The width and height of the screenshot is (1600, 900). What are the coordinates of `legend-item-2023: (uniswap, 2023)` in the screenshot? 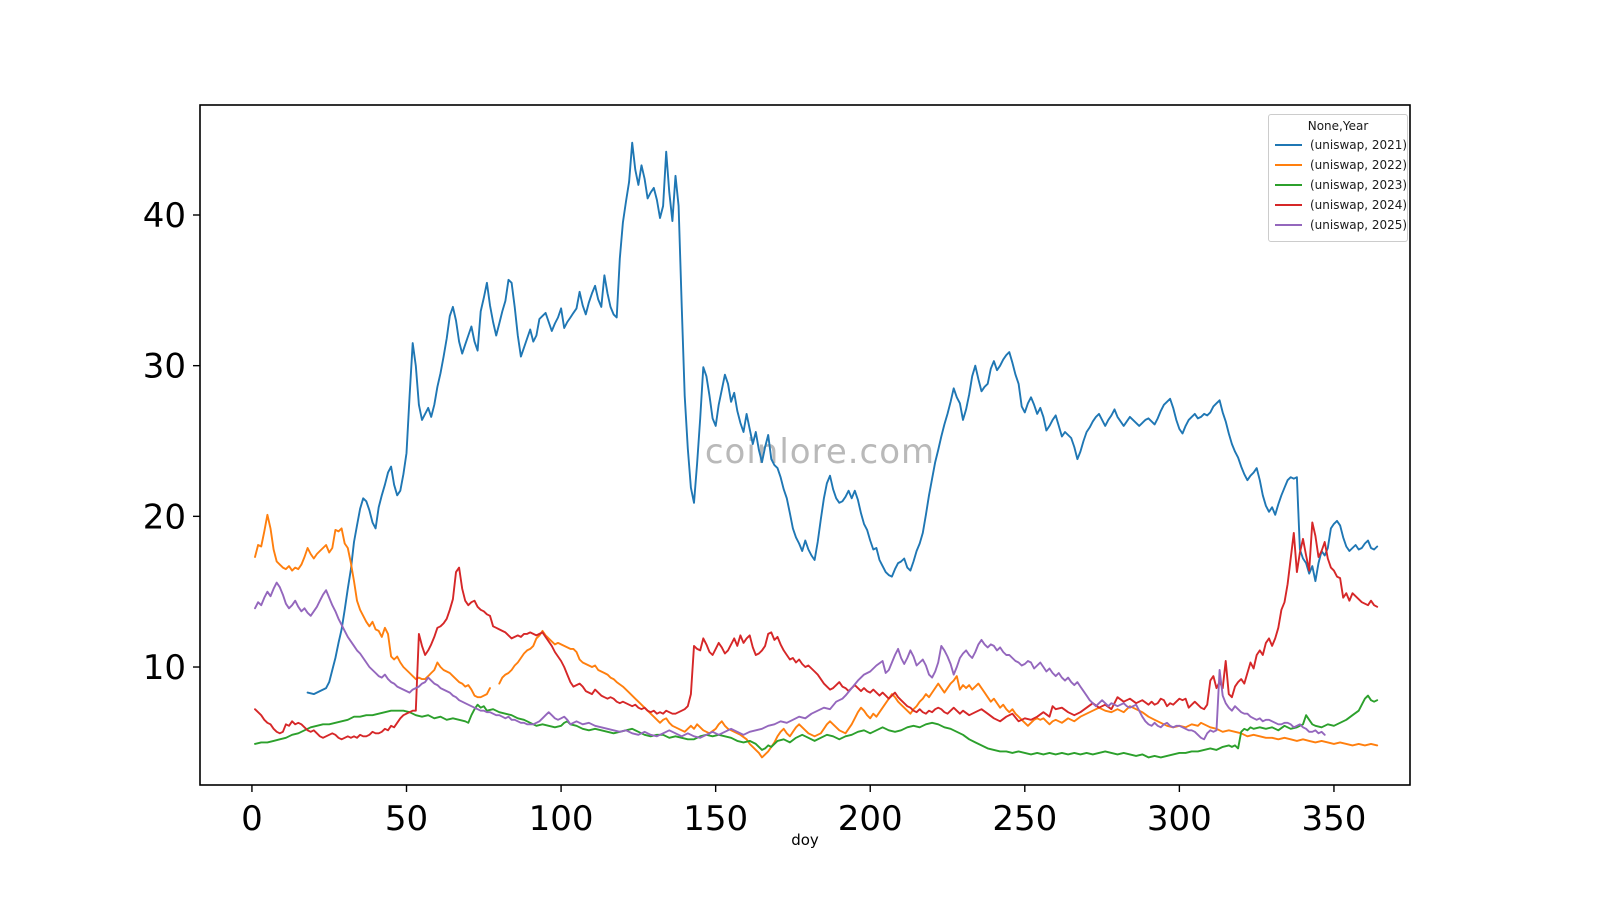 It's located at (1341, 185).